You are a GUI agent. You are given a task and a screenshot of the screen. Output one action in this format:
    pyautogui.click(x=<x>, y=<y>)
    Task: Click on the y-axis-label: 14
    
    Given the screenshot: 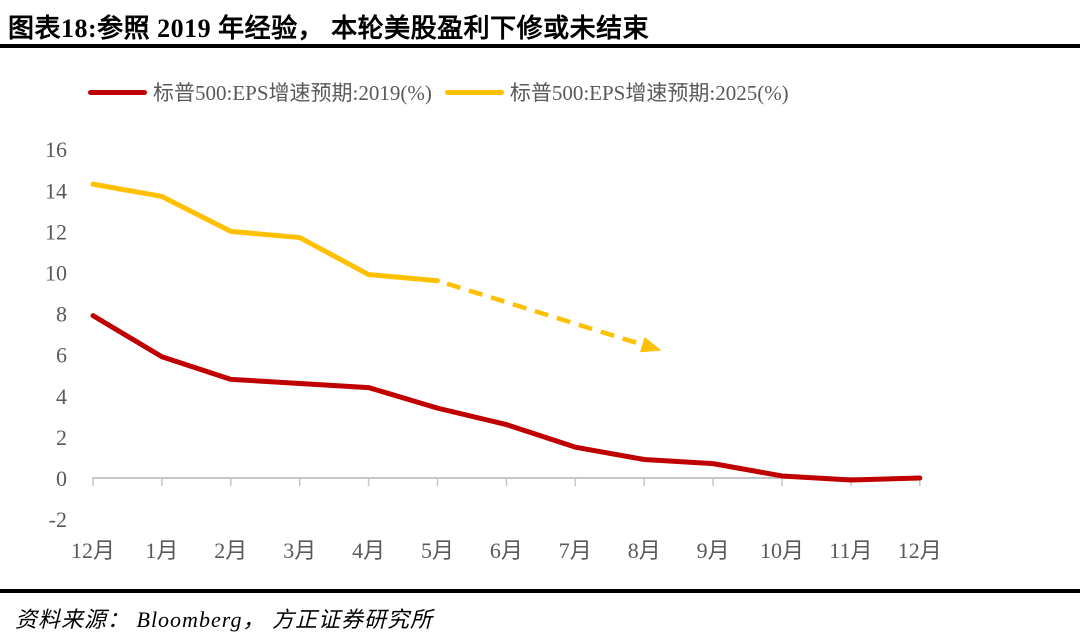 What is the action you would take?
    pyautogui.click(x=56, y=190)
    